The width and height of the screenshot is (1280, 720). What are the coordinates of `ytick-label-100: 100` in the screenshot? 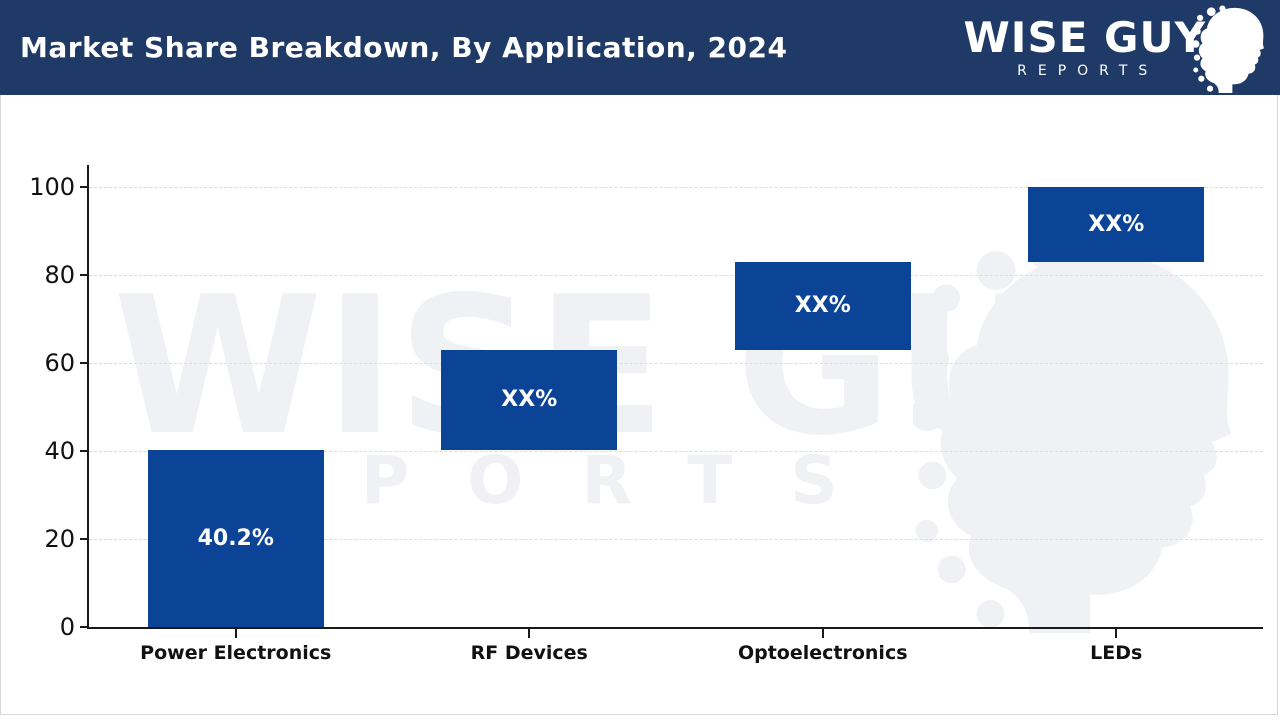 It's located at (52, 187).